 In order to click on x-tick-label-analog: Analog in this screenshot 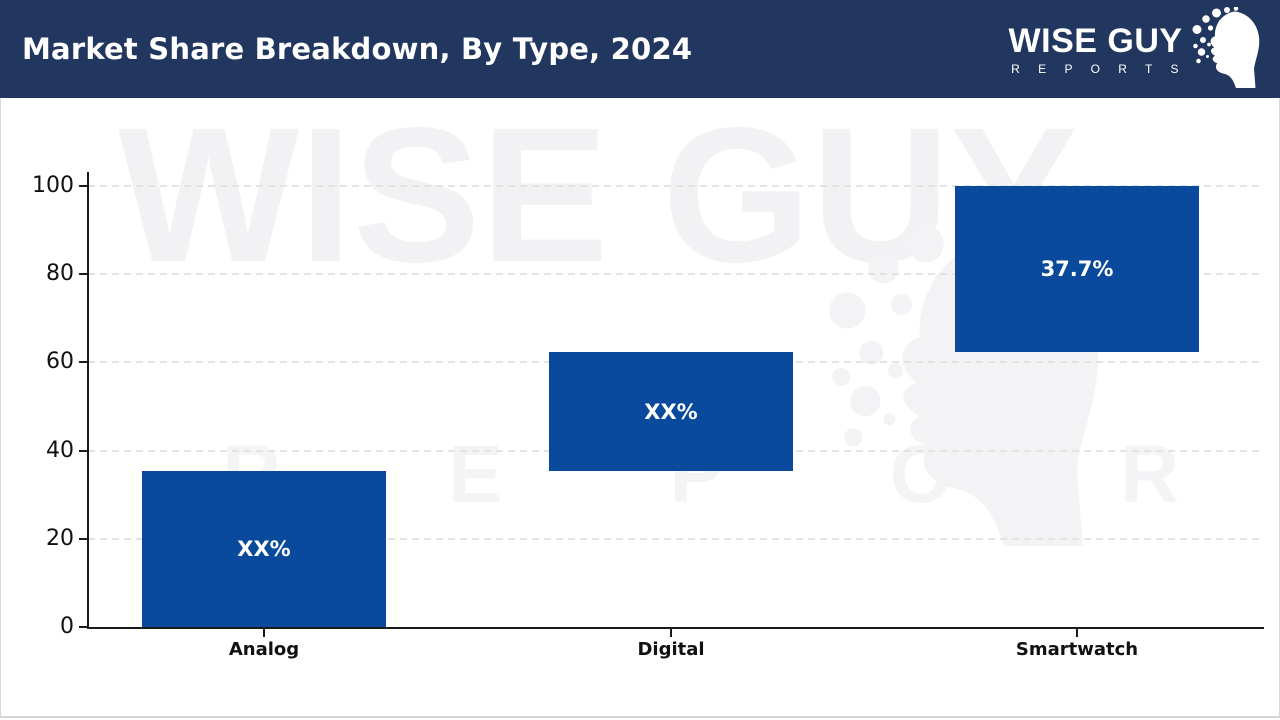, I will do `click(264, 649)`.